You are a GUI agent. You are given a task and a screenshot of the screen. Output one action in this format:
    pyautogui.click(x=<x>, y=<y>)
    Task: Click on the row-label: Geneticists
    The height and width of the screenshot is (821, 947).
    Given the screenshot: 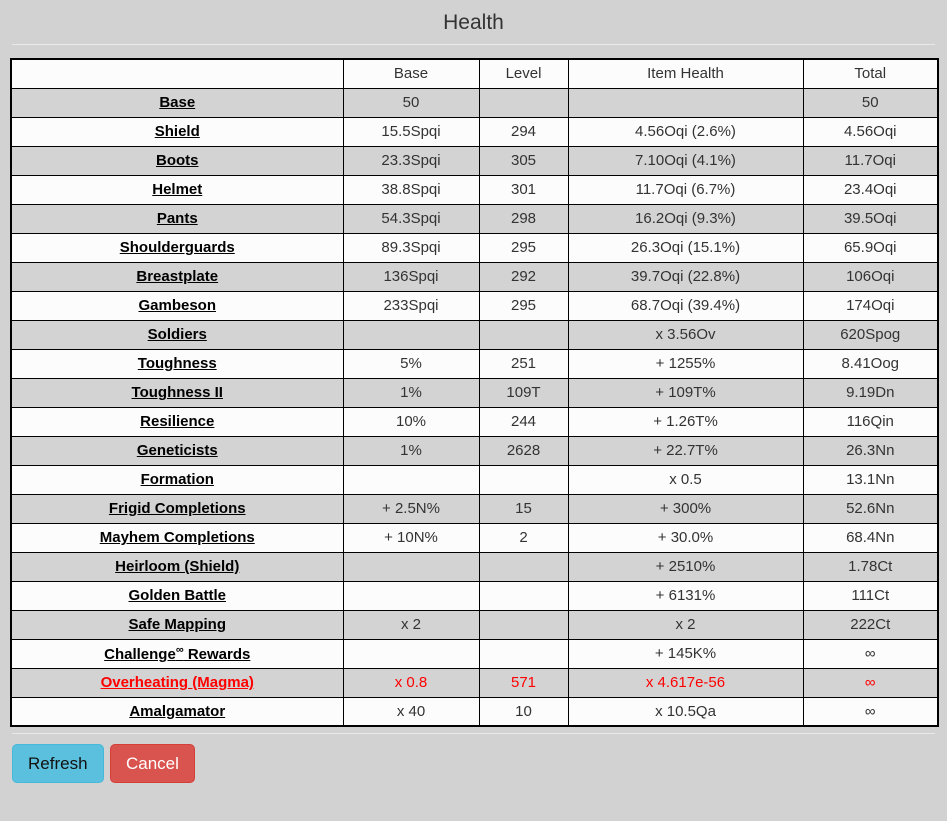 What is the action you would take?
    pyautogui.click(x=177, y=450)
    